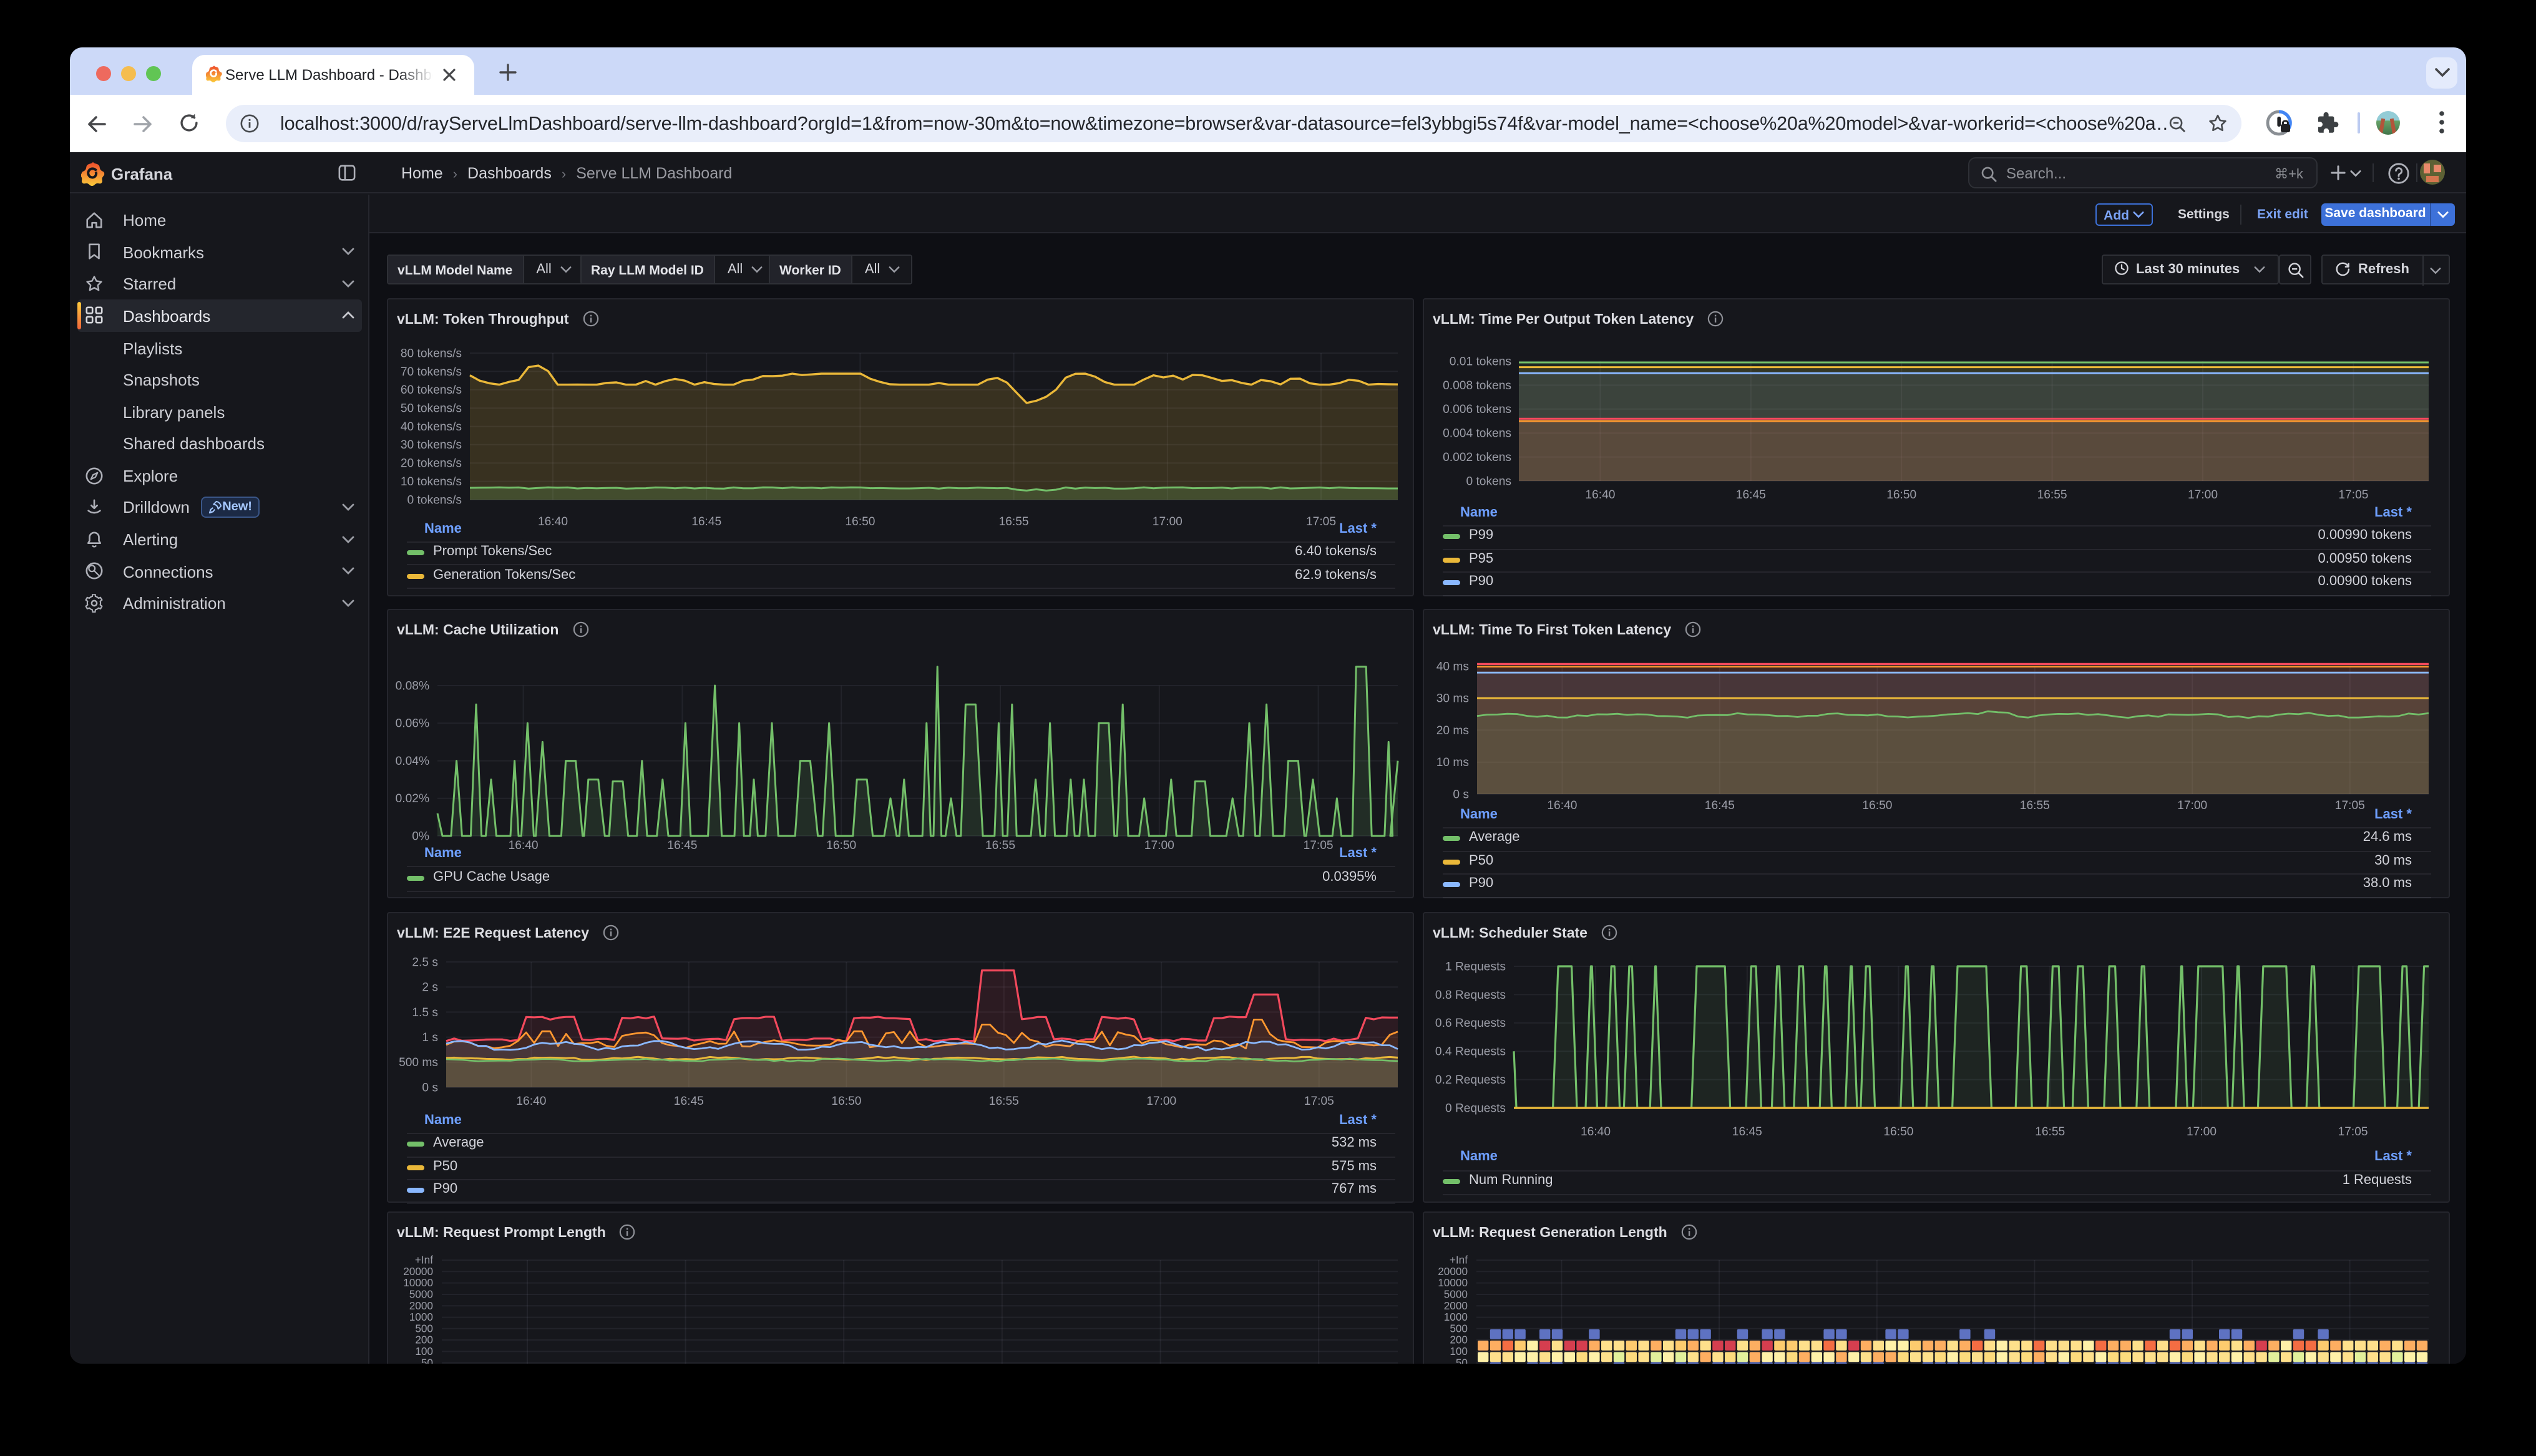 This screenshot has width=2536, height=1456. Describe the element at coordinates (1471, 1079) in the screenshot. I see `svg-text: 0.2 Requests` at that location.